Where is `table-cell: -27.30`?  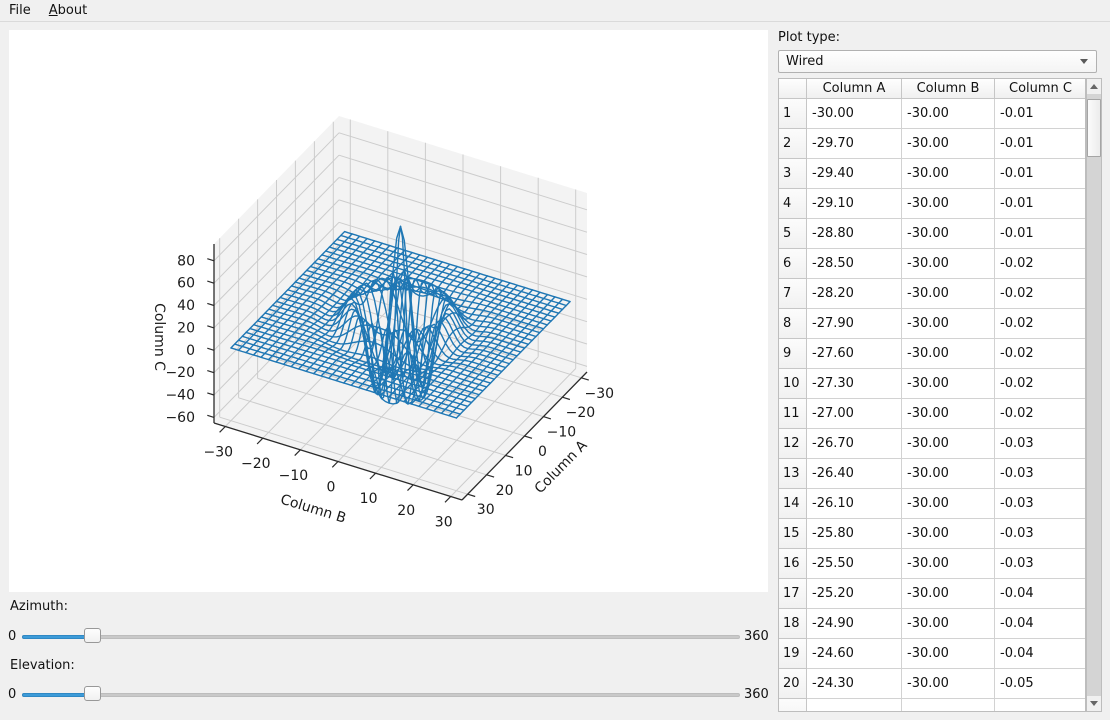 table-cell: -27.30 is located at coordinates (854, 384).